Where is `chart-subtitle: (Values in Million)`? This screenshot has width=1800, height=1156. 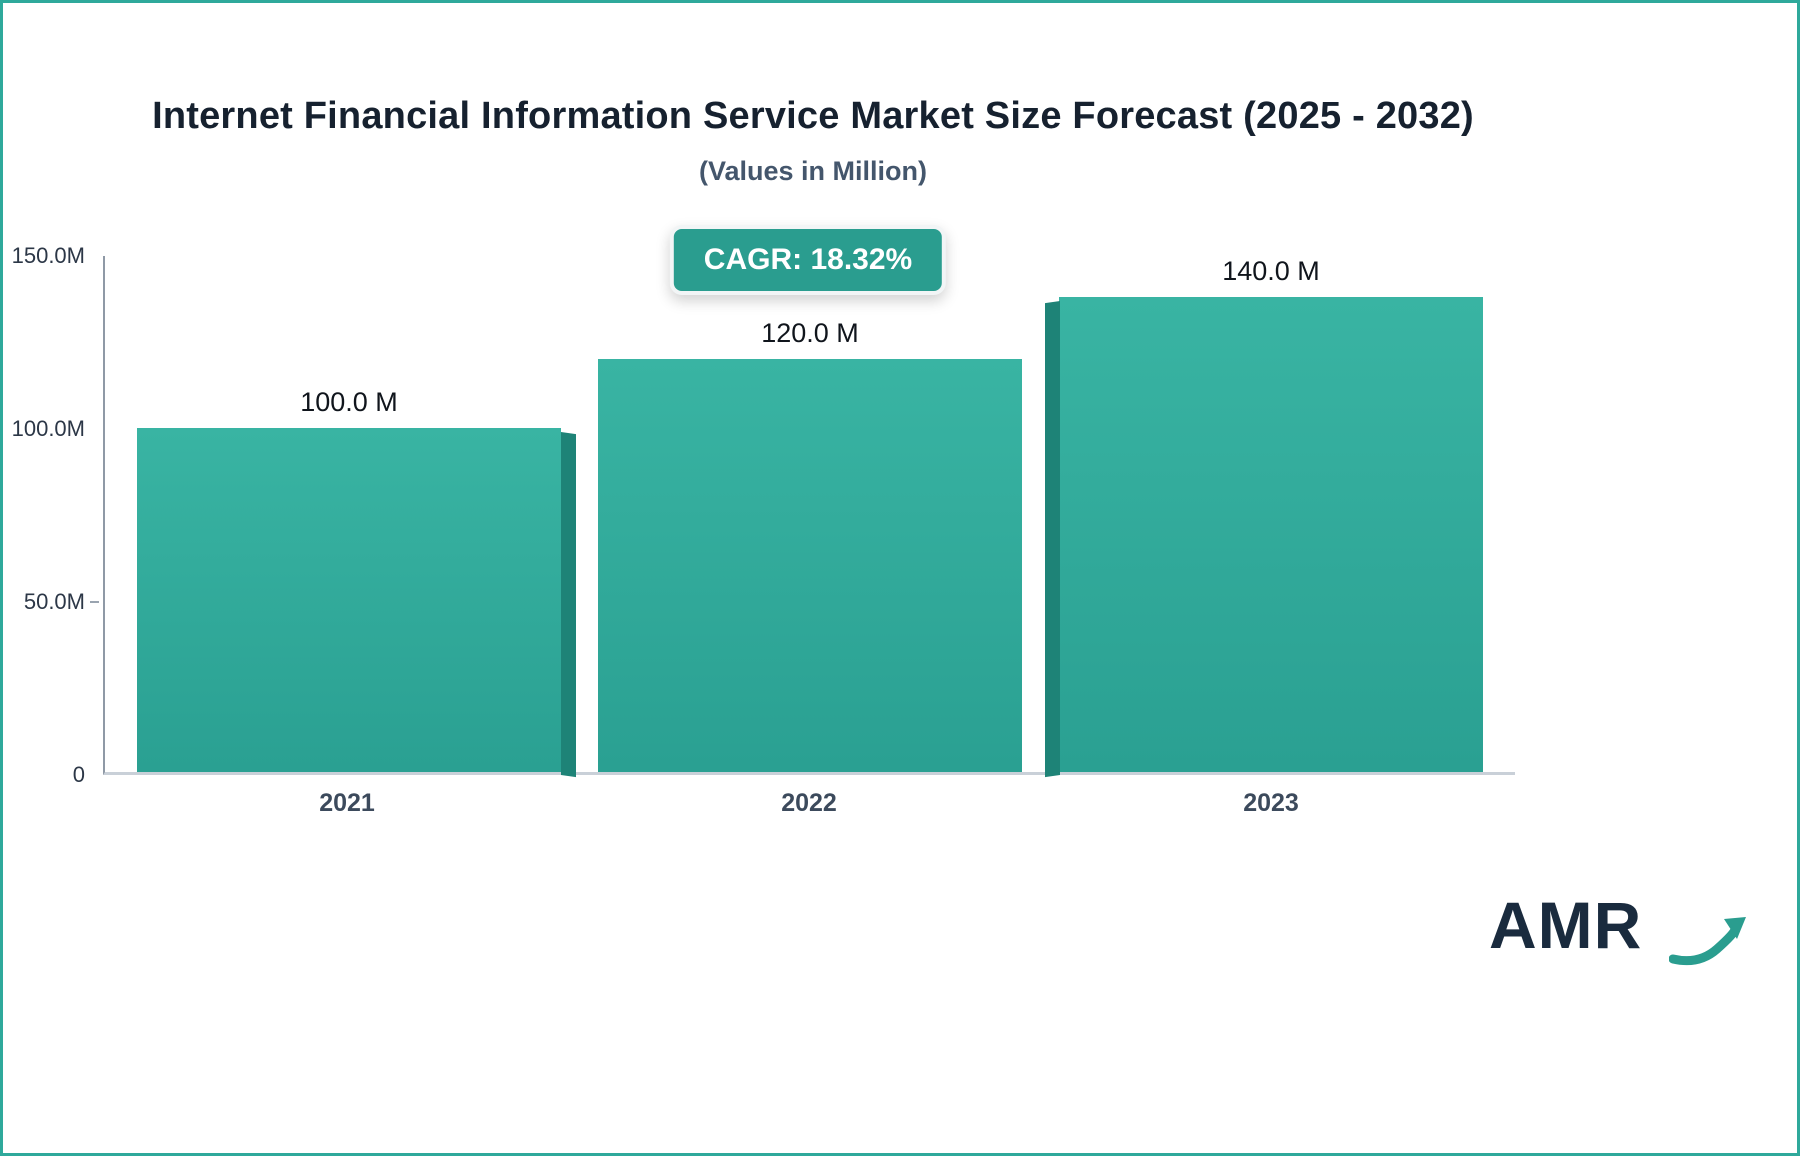
chart-subtitle: (Values in Million) is located at coordinates (813, 171).